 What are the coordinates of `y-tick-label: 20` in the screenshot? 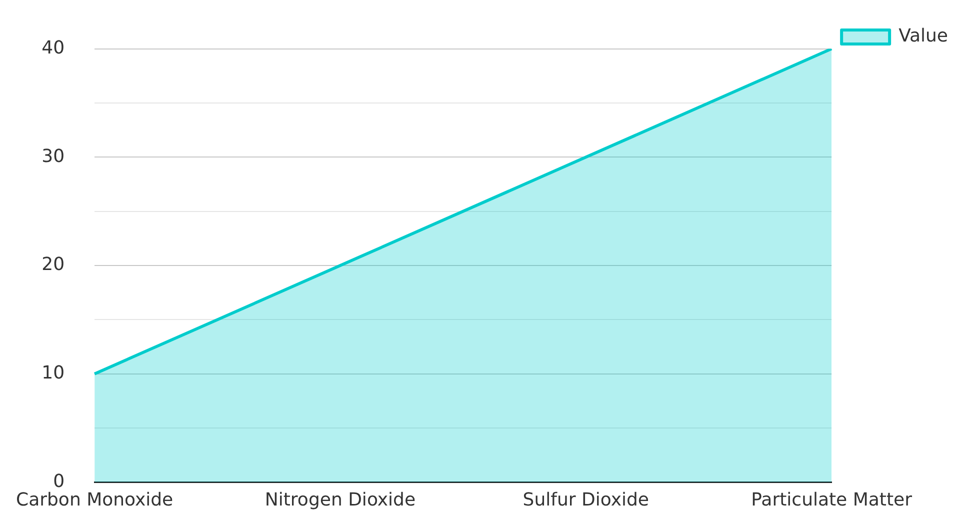 It's located at (53, 265).